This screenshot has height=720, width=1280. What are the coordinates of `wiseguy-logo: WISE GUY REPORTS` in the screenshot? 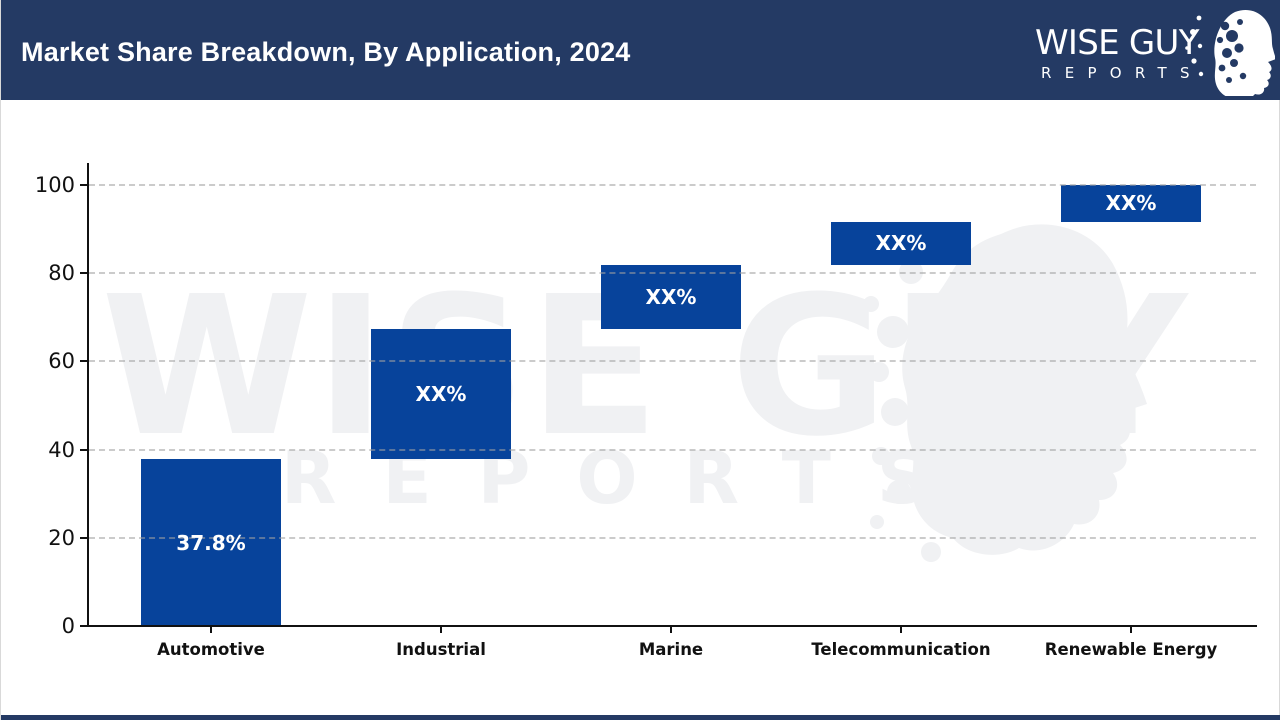 It's located at (1155, 53).